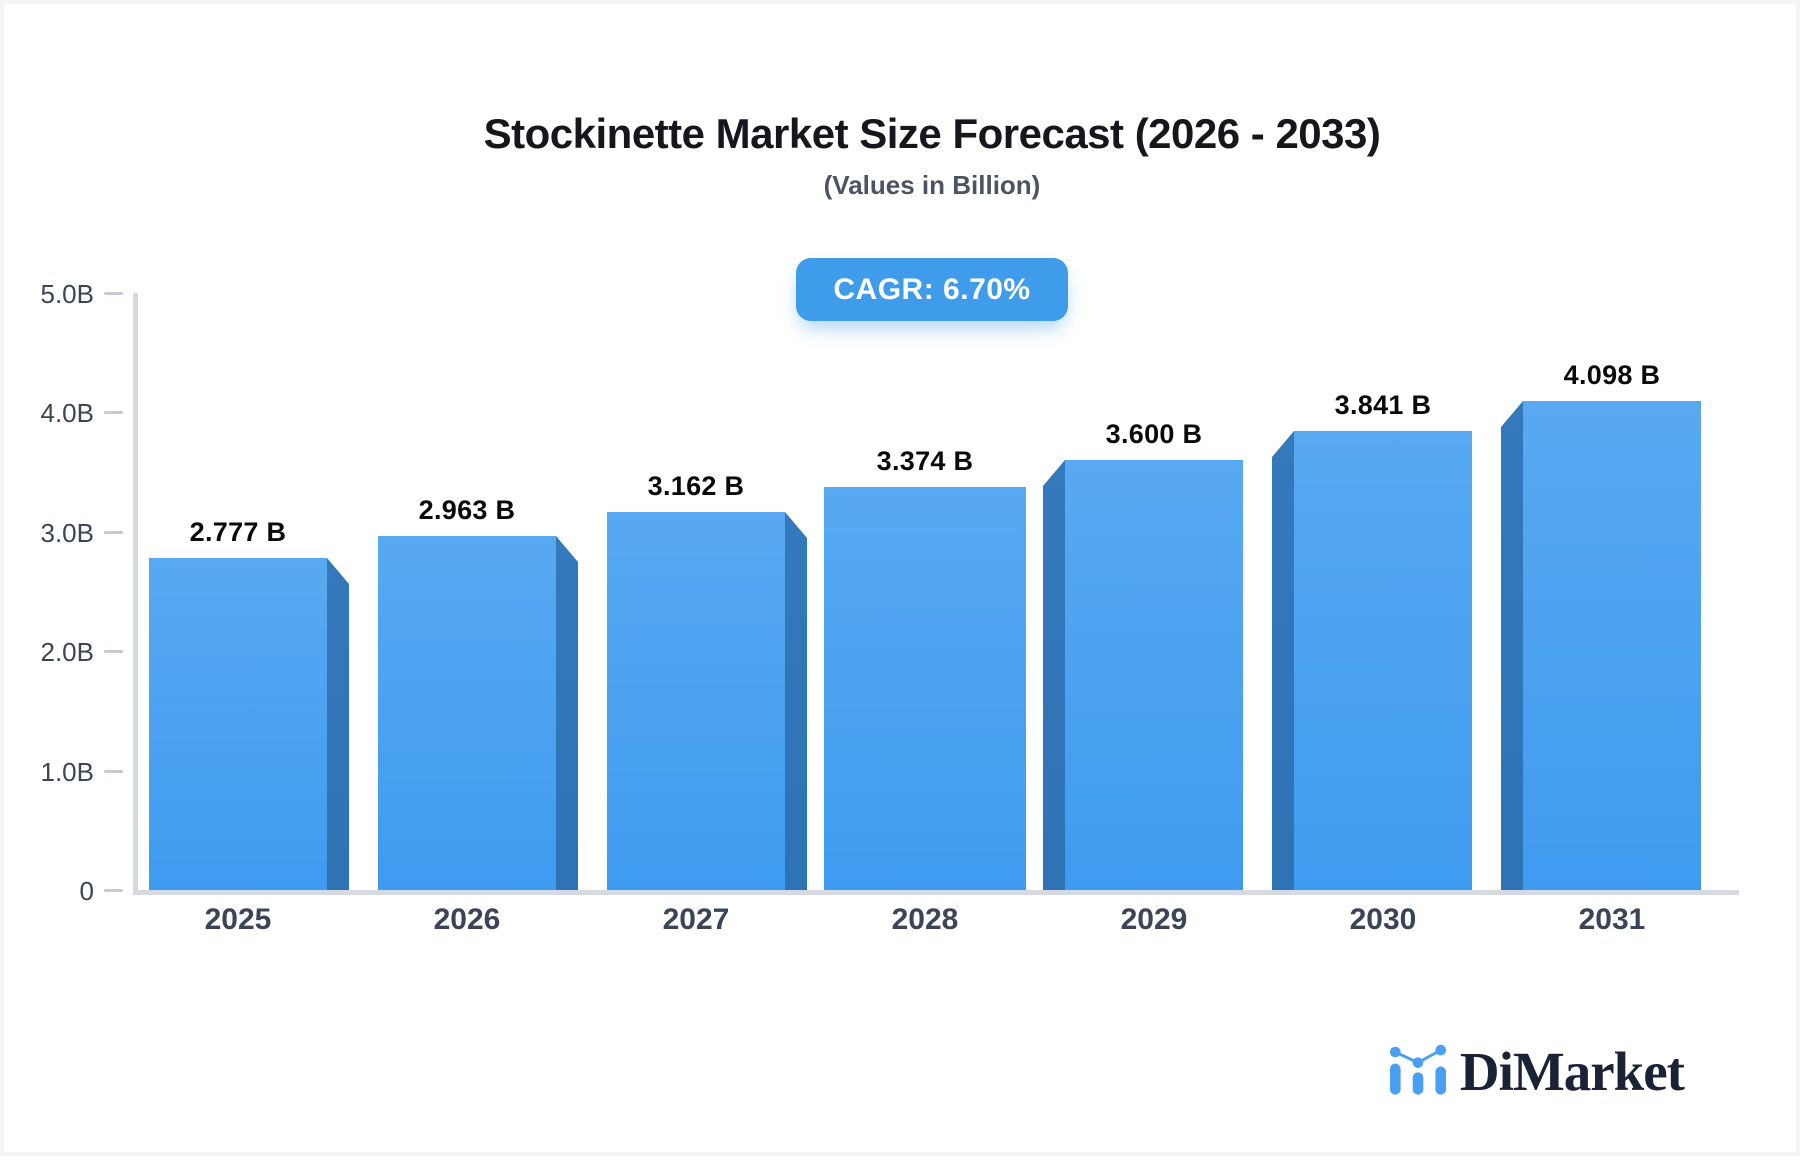 This screenshot has width=1800, height=1160. What do you see at coordinates (696, 919) in the screenshot?
I see `x-axis-category-label: 2027` at bounding box center [696, 919].